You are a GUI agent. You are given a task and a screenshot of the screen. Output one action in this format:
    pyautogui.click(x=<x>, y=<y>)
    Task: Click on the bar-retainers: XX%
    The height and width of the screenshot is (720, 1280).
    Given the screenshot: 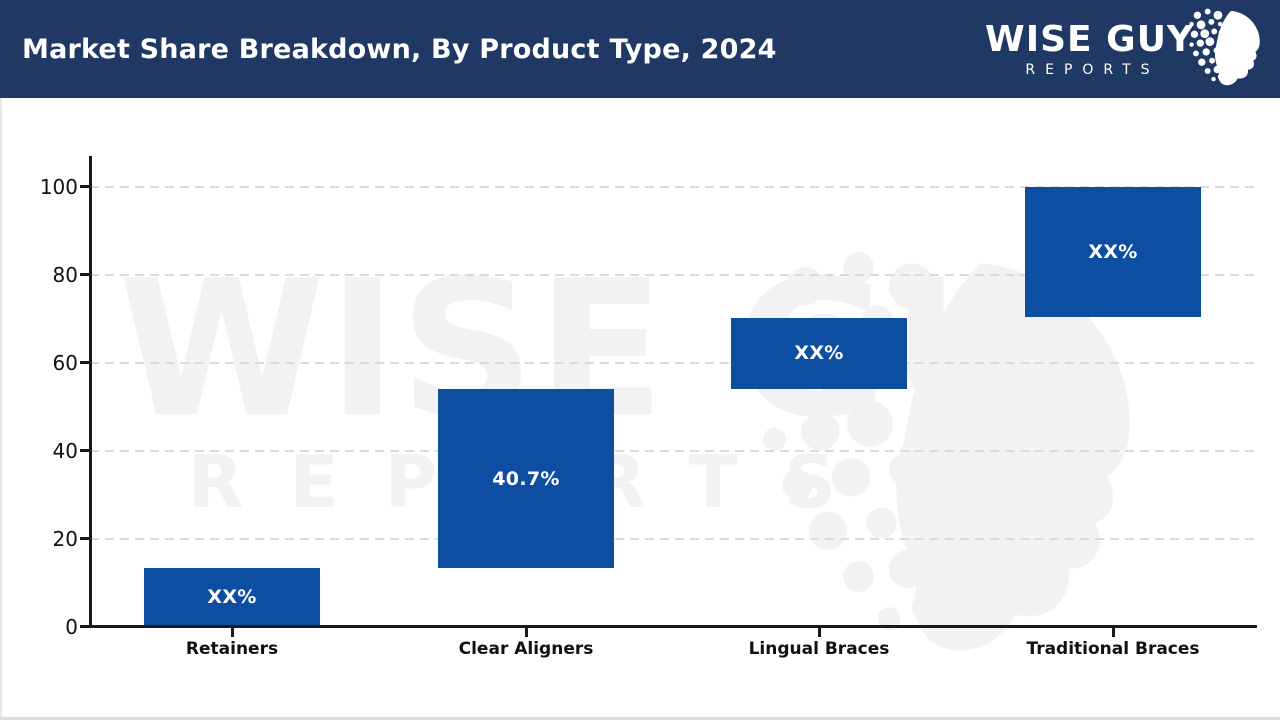 What is the action you would take?
    pyautogui.click(x=232, y=597)
    